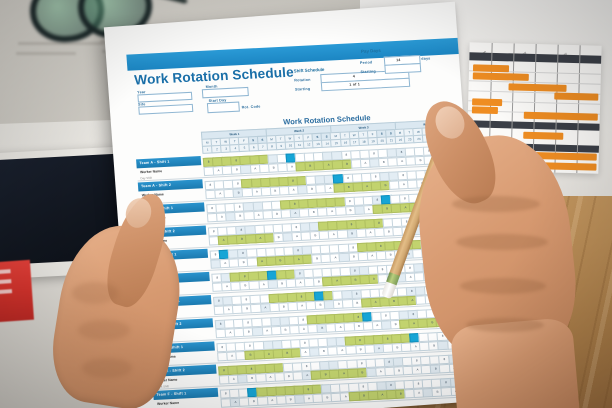  What do you see at coordinates (17, 292) in the screenshot?
I see `red-document` at bounding box center [17, 292].